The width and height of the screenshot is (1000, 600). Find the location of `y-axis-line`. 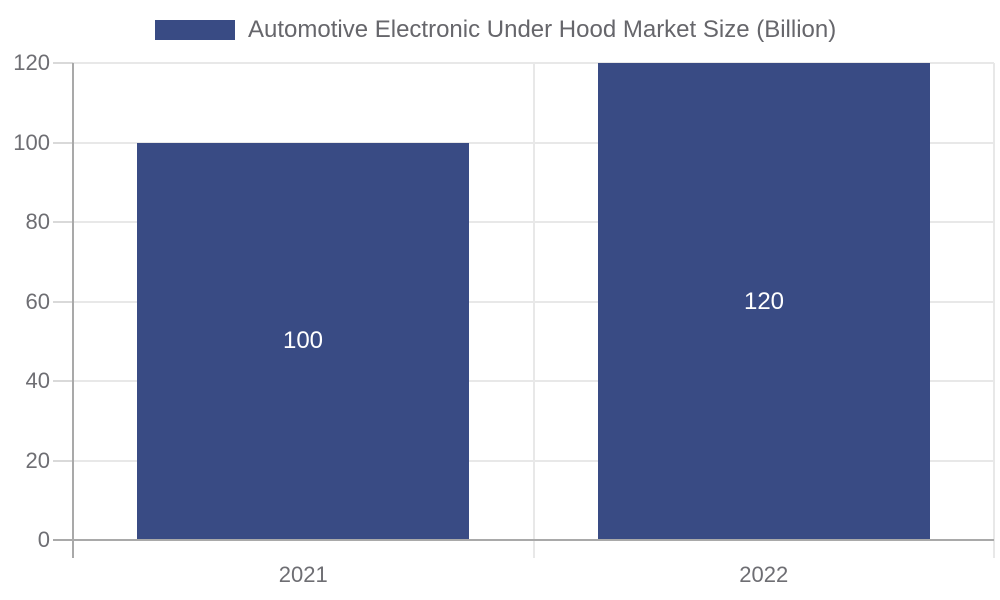

y-axis-line is located at coordinates (73, 310).